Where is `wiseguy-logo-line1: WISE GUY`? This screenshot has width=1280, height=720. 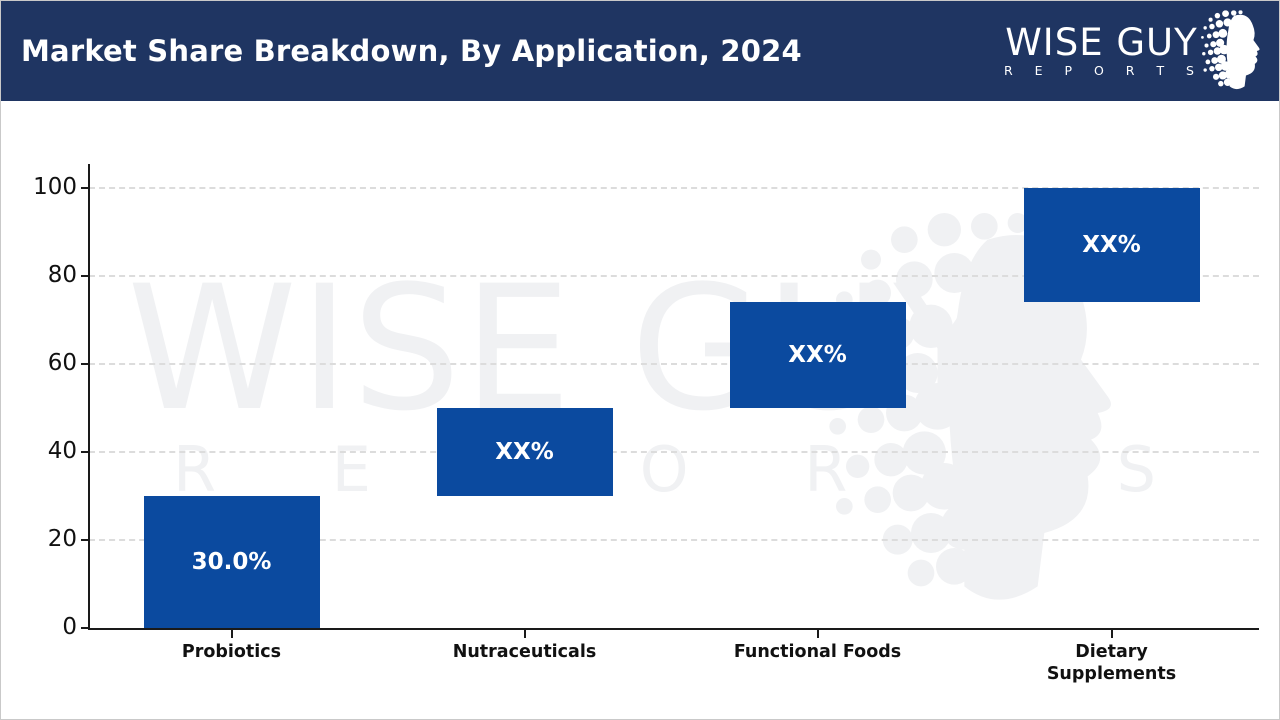 wiseguy-logo-line1: WISE GUY is located at coordinates (1101, 43).